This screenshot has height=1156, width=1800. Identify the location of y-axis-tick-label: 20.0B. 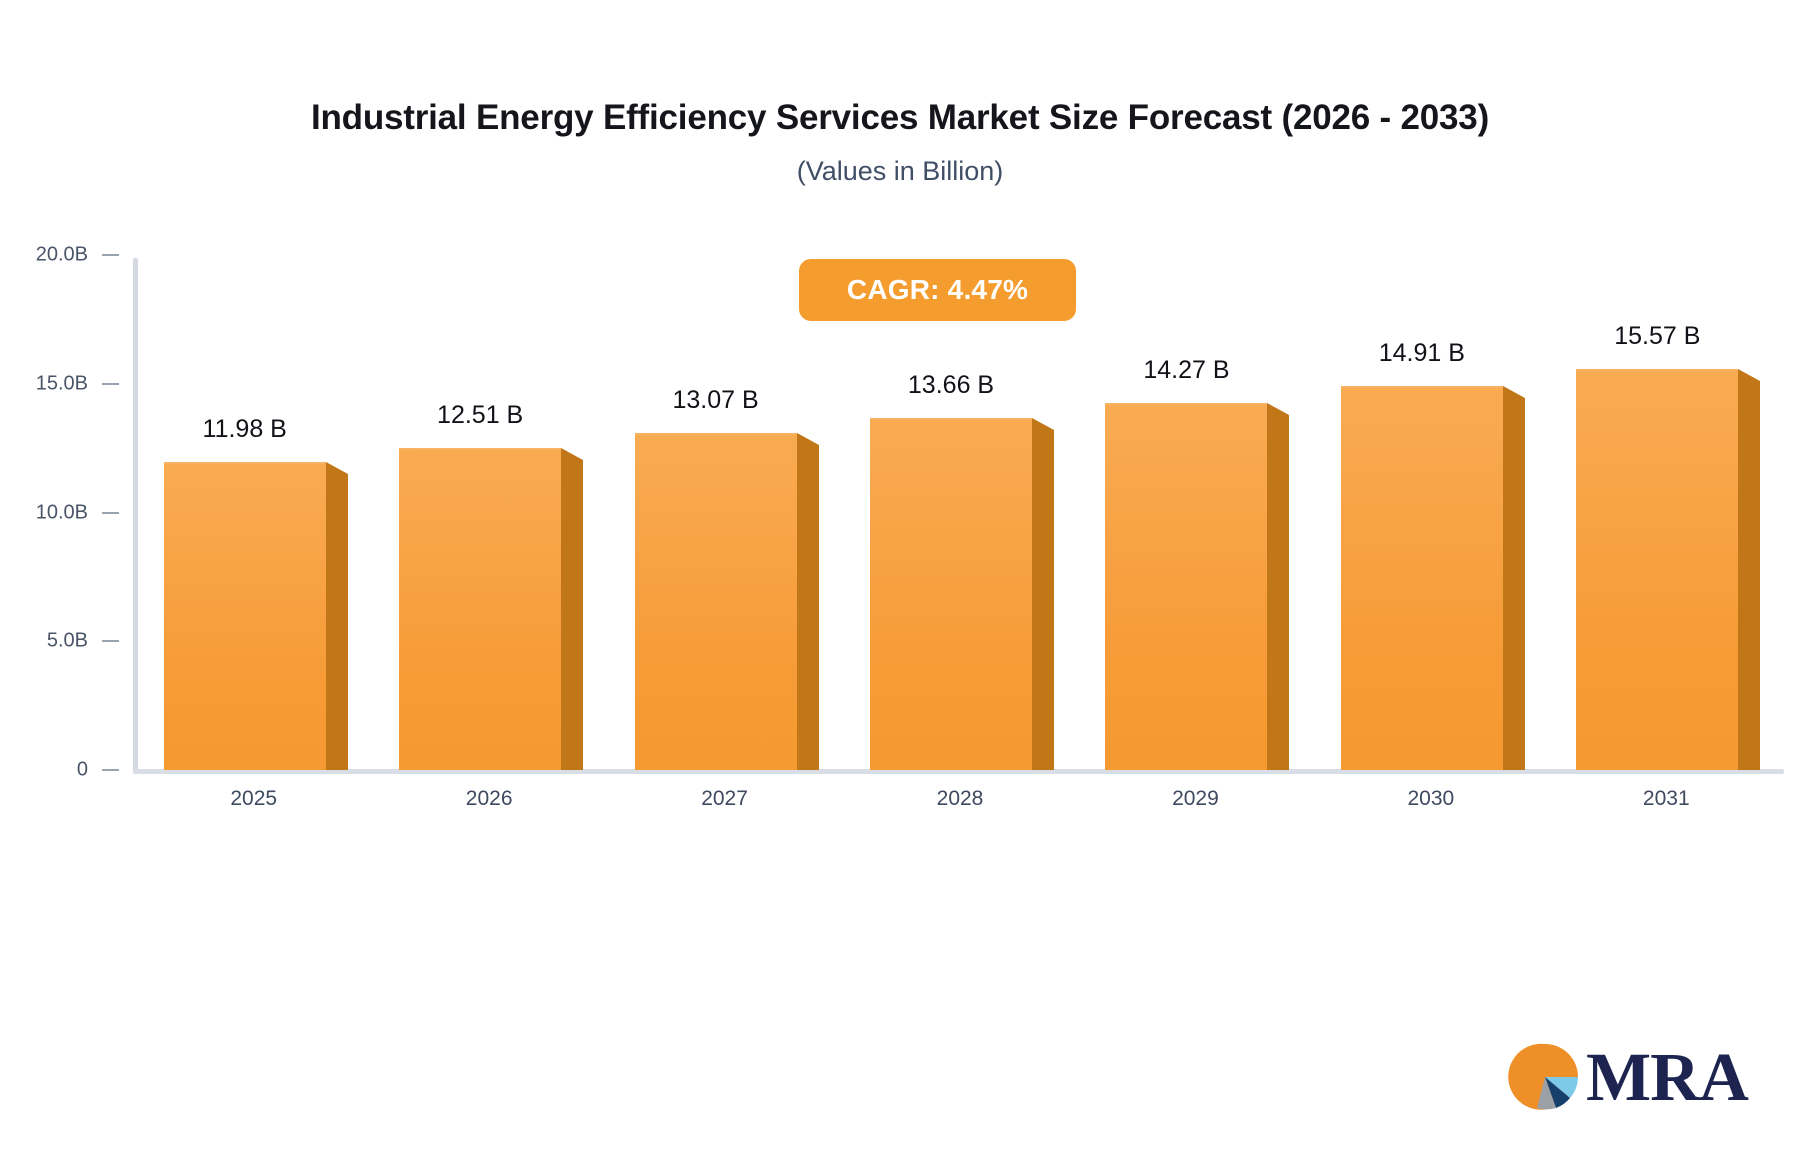
(61, 254).